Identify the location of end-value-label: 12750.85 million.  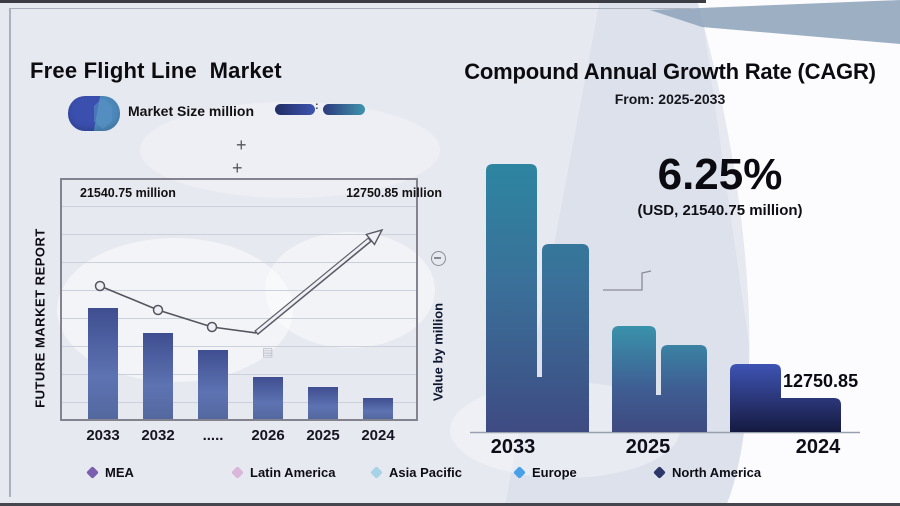
(394, 193).